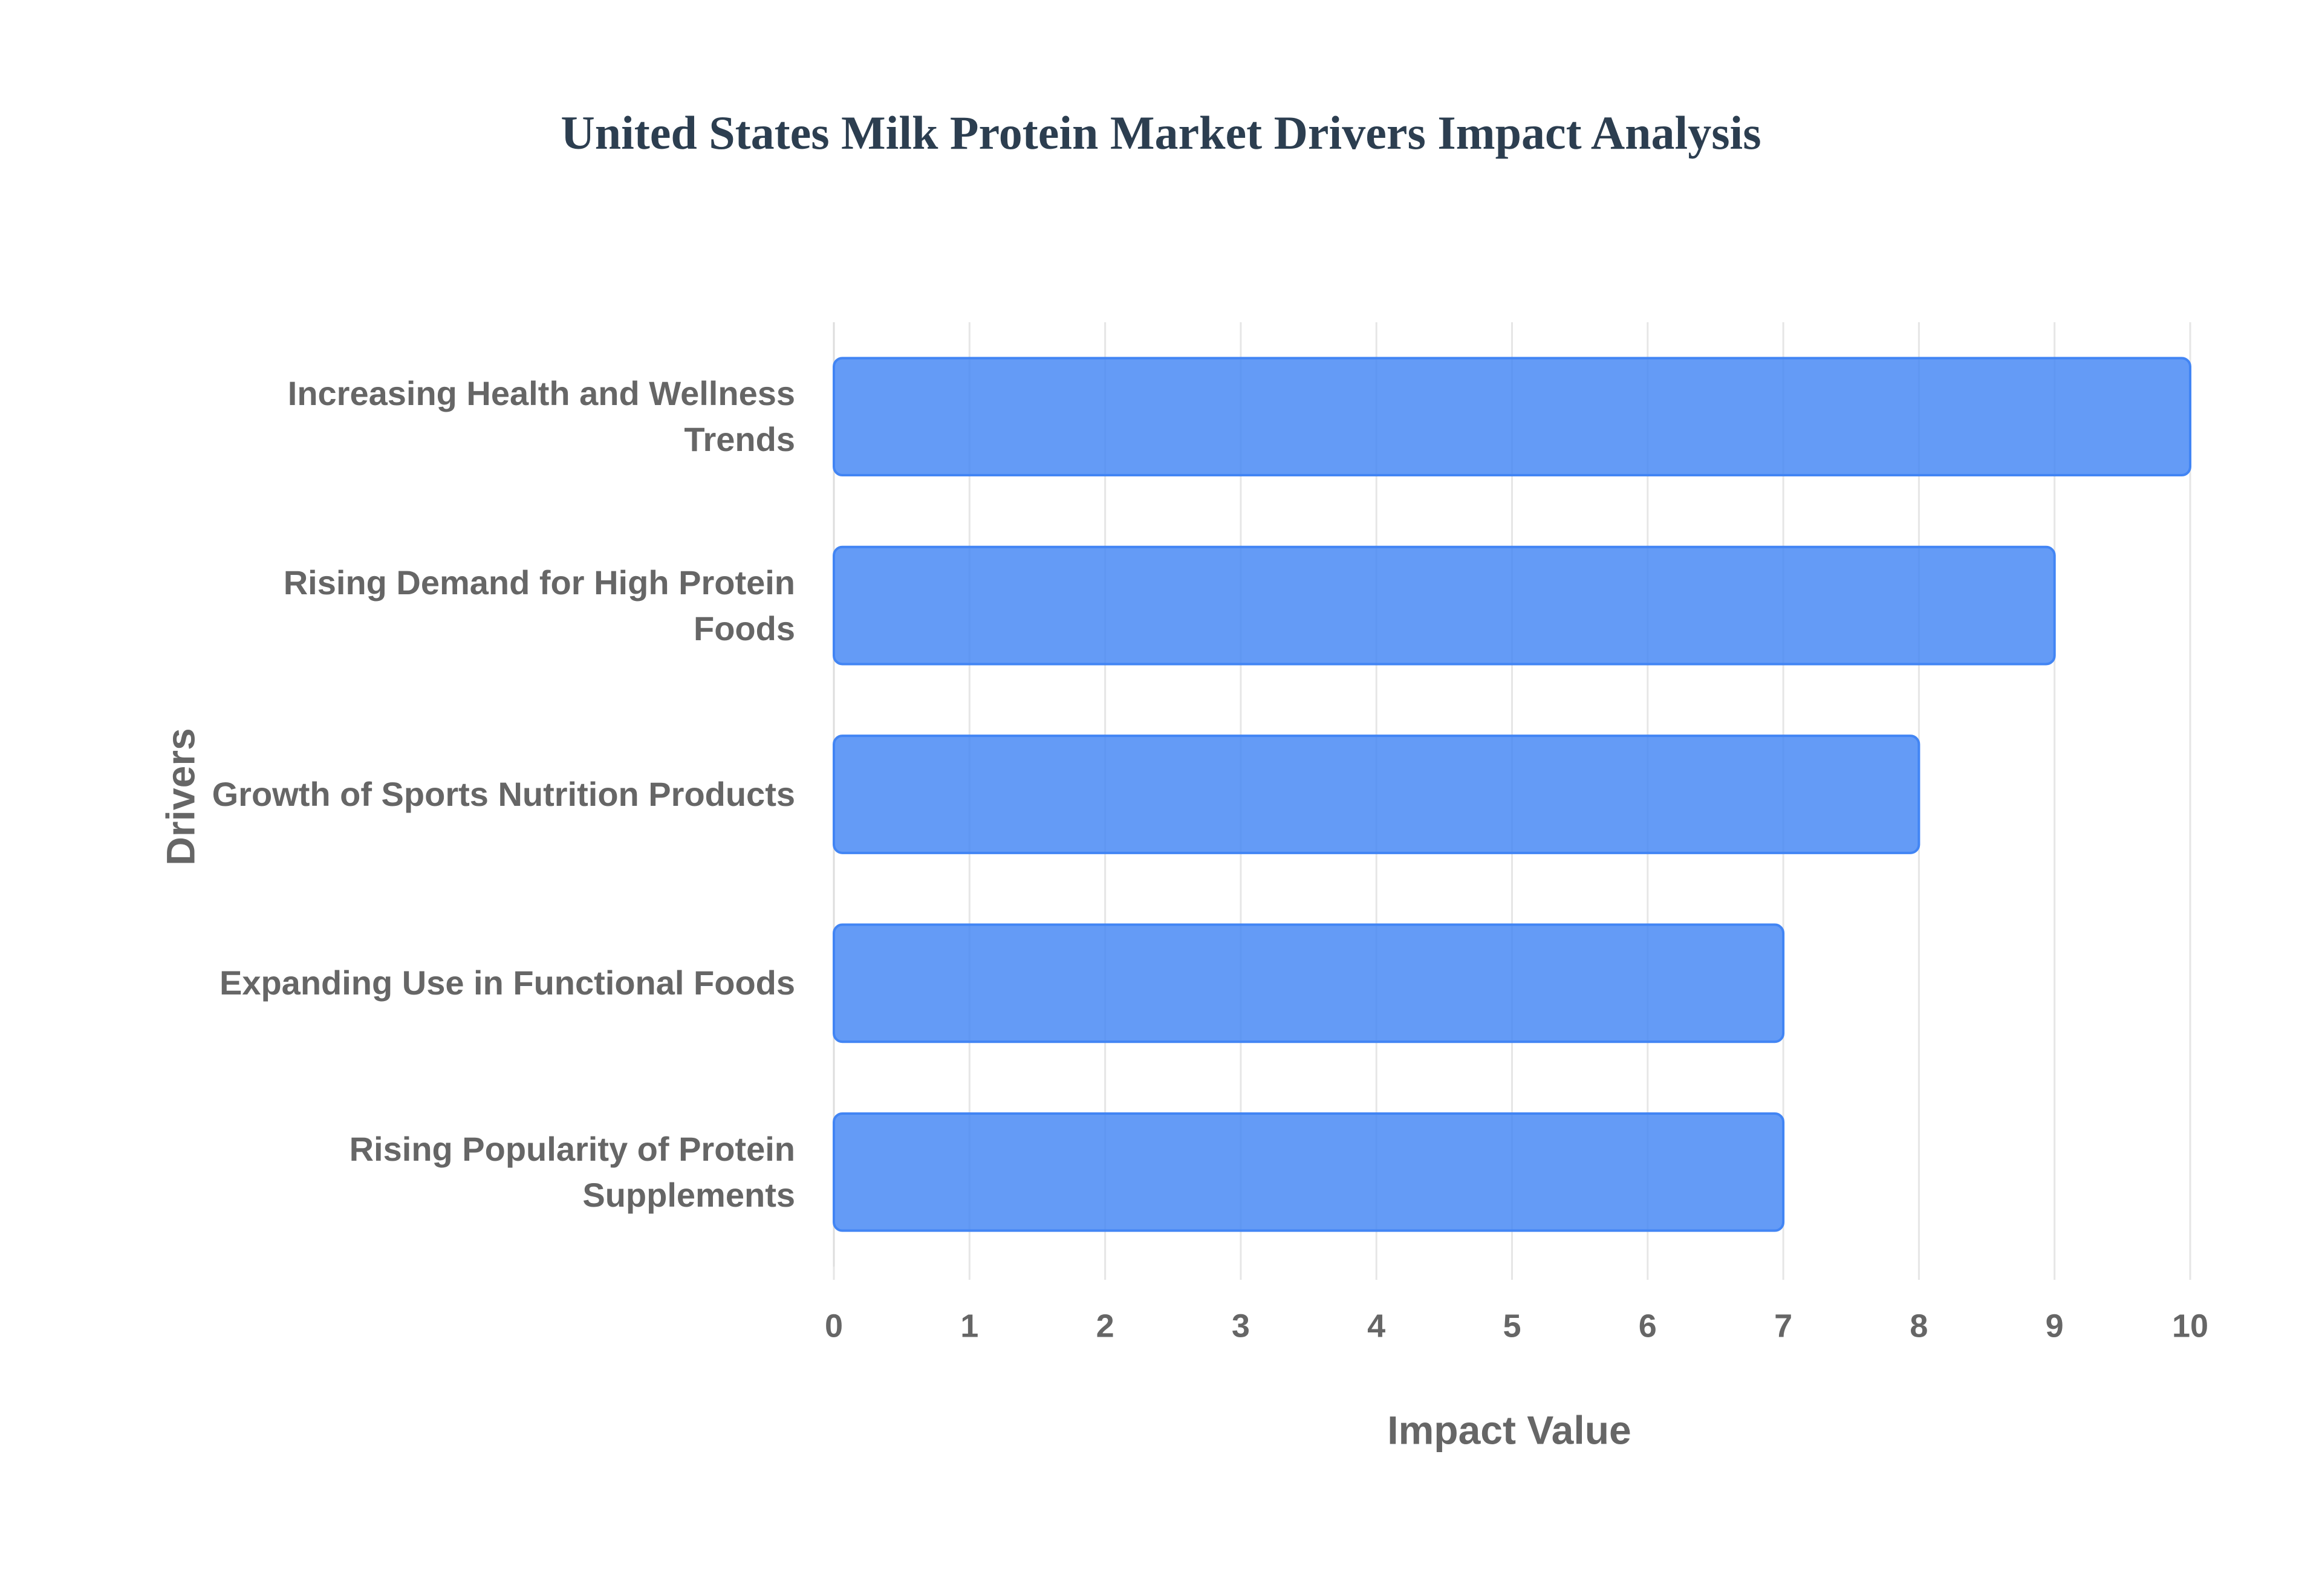 Image resolution: width=2322 pixels, height=1596 pixels. Describe the element at coordinates (1512, 1326) in the screenshot. I see `x-tick-label: 5` at that location.